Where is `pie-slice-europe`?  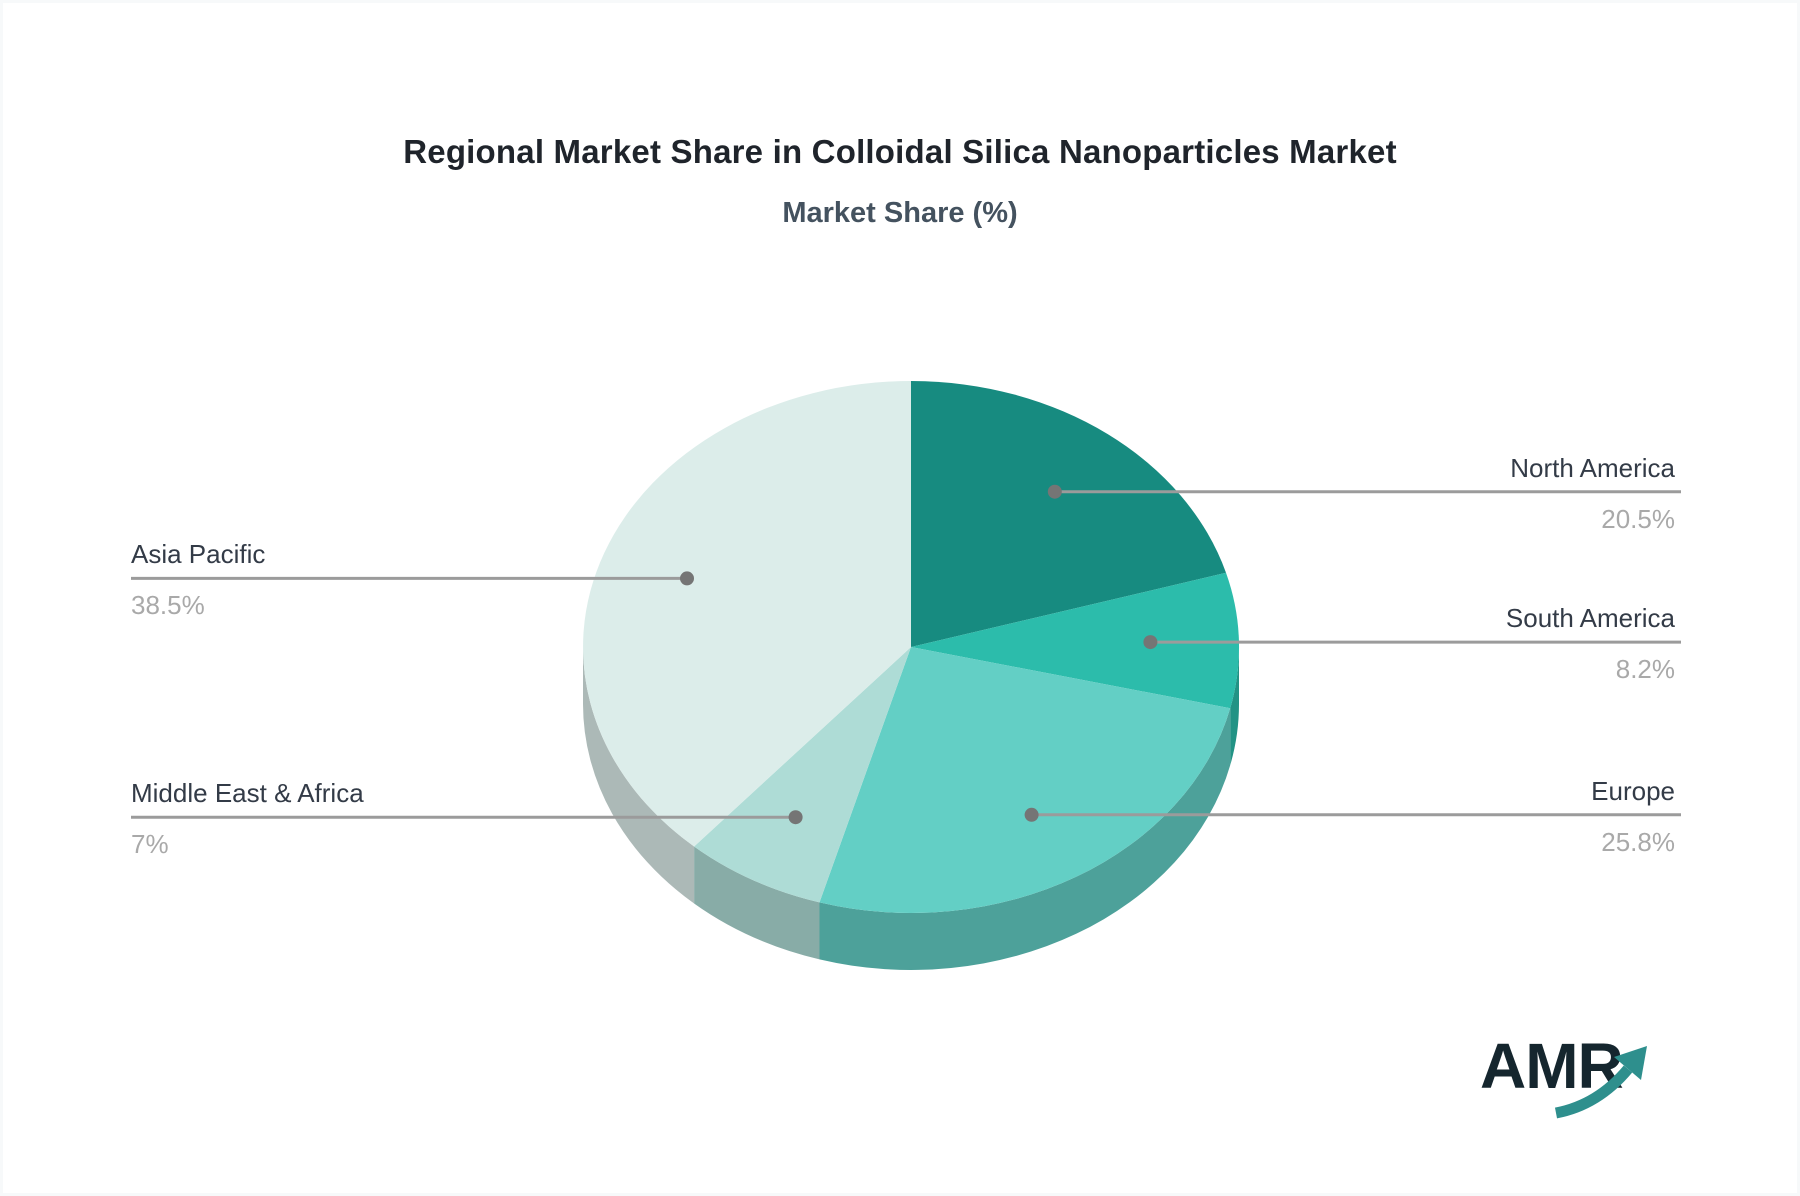 pie-slice-europe is located at coordinates (1025, 780).